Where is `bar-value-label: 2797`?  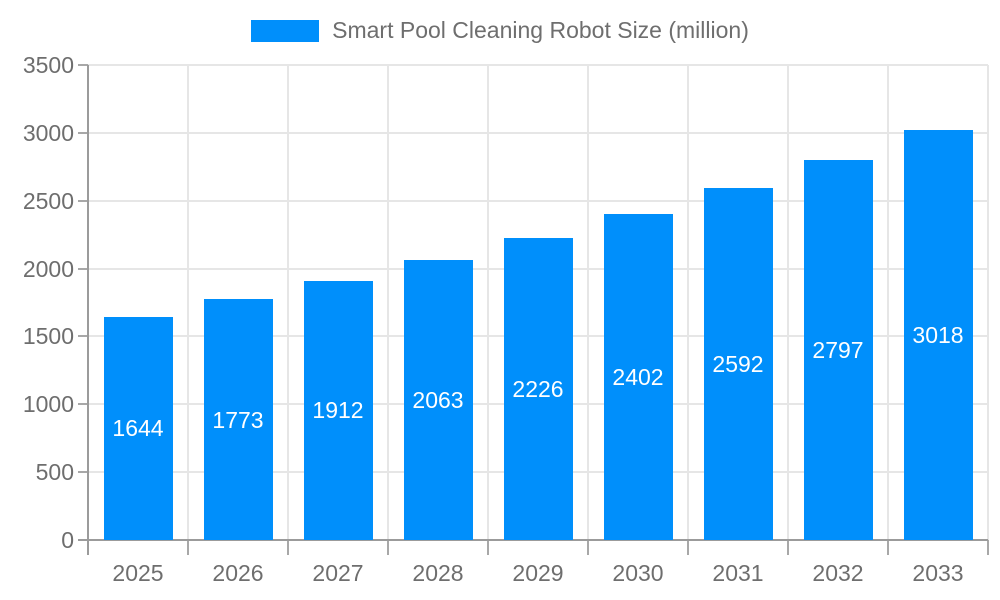 bar-value-label: 2797 is located at coordinates (838, 350).